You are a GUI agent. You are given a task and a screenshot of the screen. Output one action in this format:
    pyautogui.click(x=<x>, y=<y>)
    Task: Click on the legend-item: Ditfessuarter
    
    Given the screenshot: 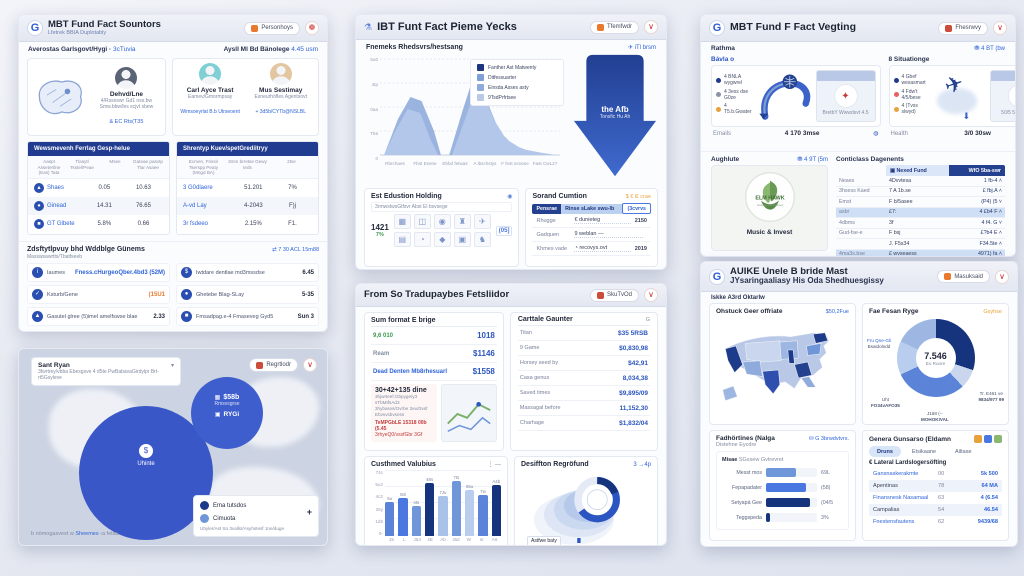 What is the action you would take?
    pyautogui.click(x=517, y=77)
    